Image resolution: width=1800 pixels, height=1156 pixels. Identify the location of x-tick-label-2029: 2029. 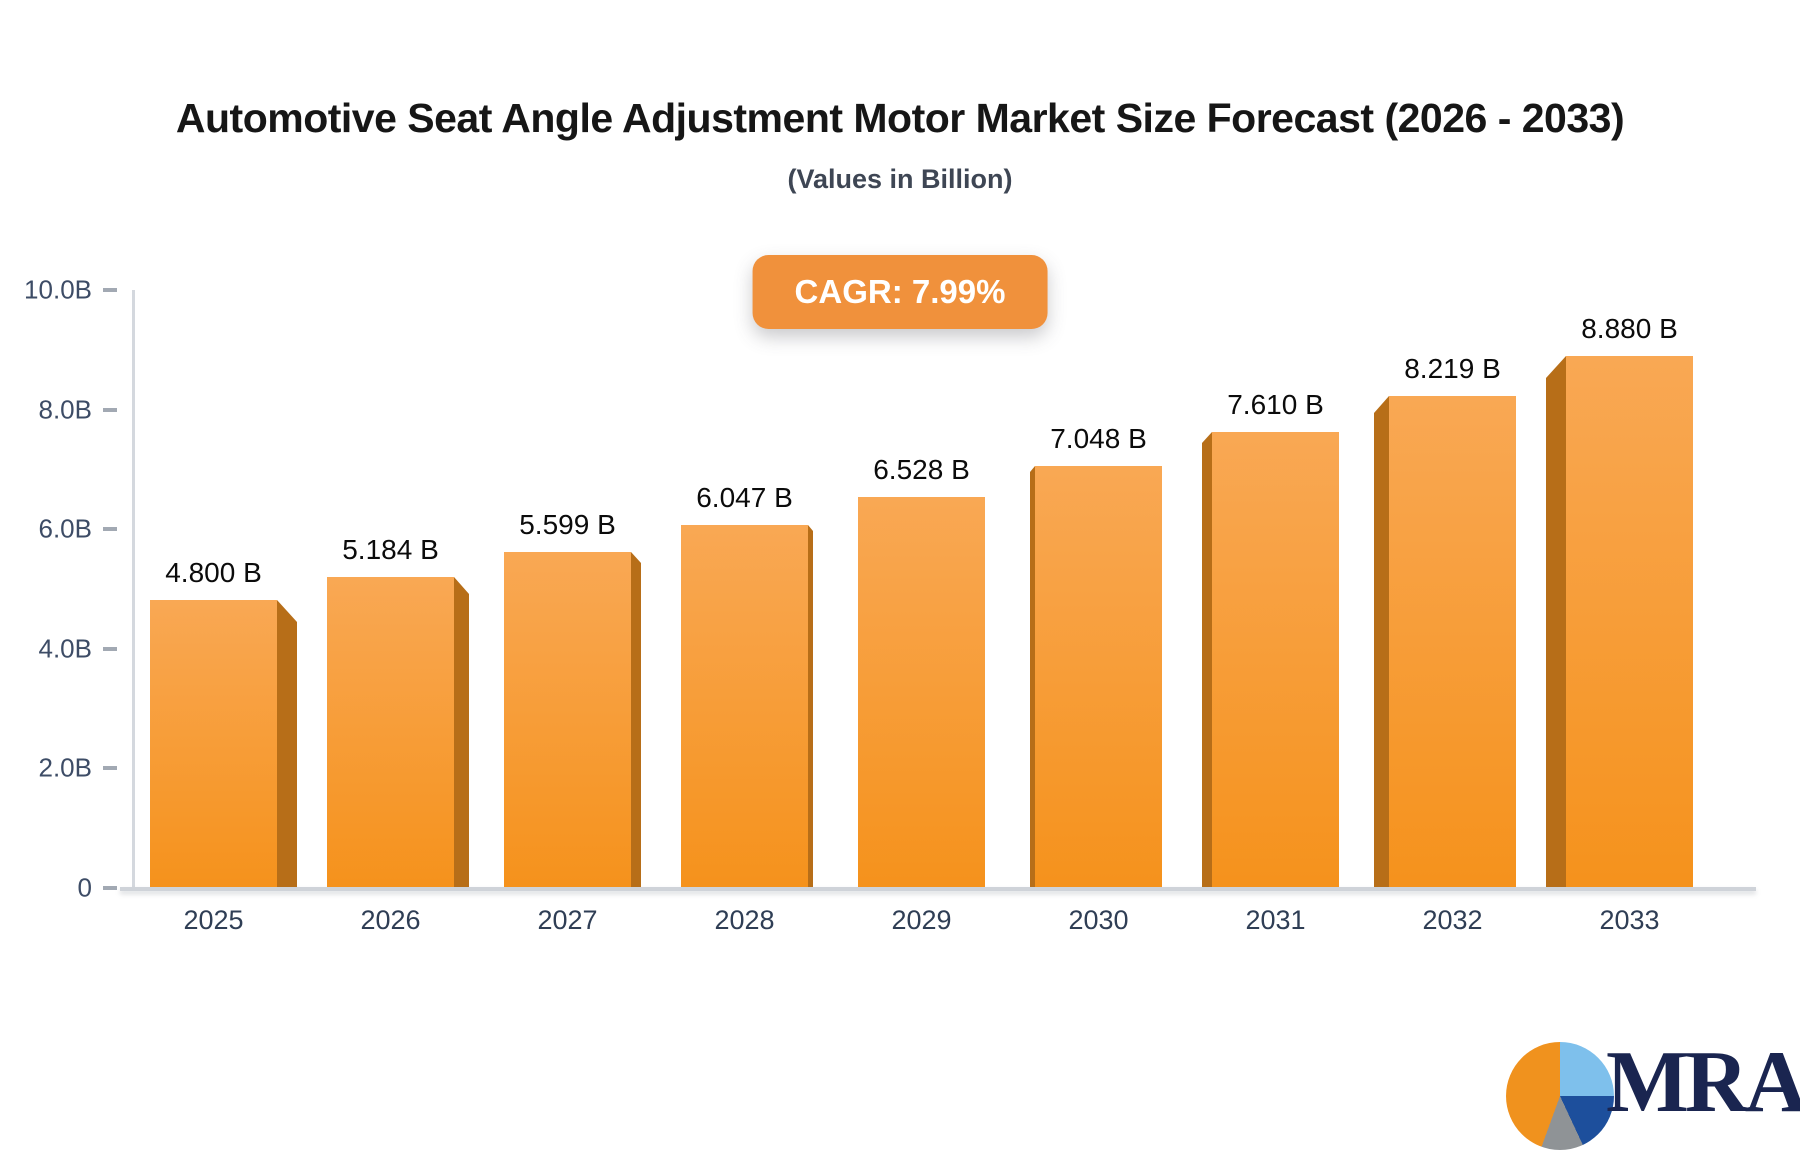
(921, 920).